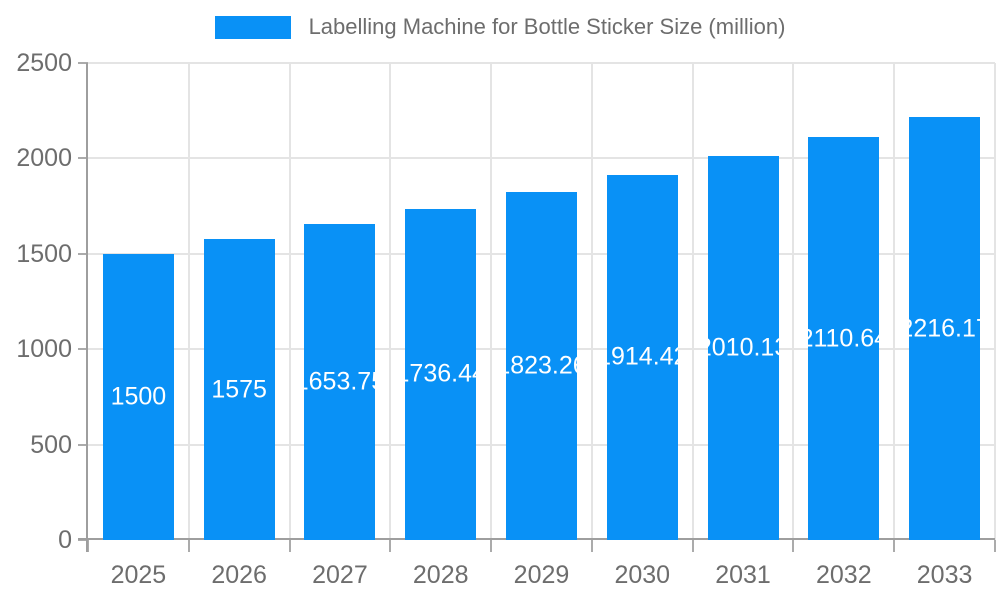 The height and width of the screenshot is (600, 1000). What do you see at coordinates (51, 444) in the screenshot?
I see `y-tick-label: 500` at bounding box center [51, 444].